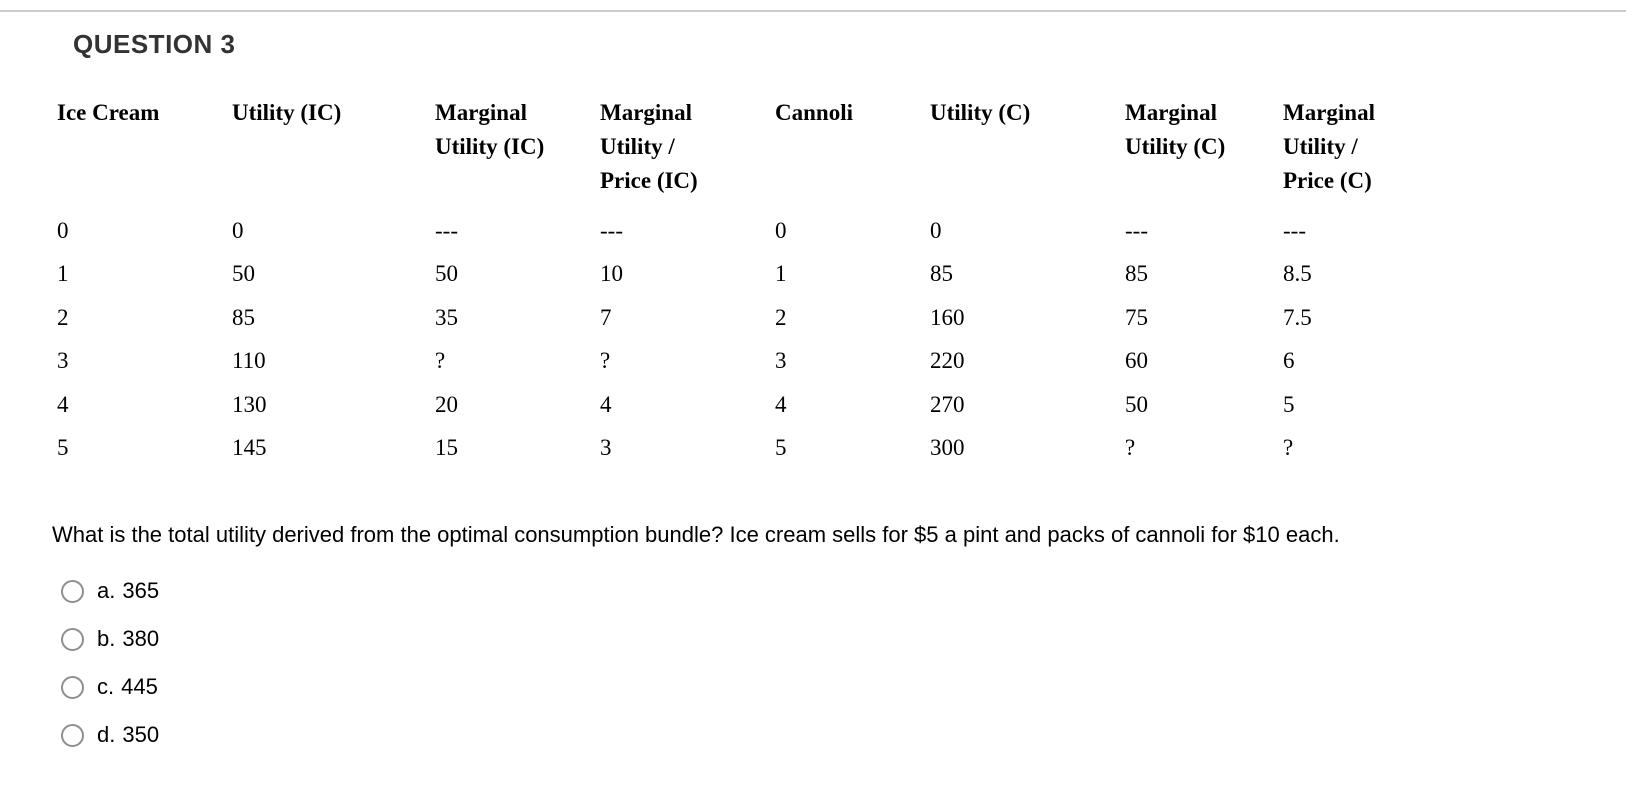  Describe the element at coordinates (843, 687) in the screenshot. I see `answer-option: c. 445` at that location.